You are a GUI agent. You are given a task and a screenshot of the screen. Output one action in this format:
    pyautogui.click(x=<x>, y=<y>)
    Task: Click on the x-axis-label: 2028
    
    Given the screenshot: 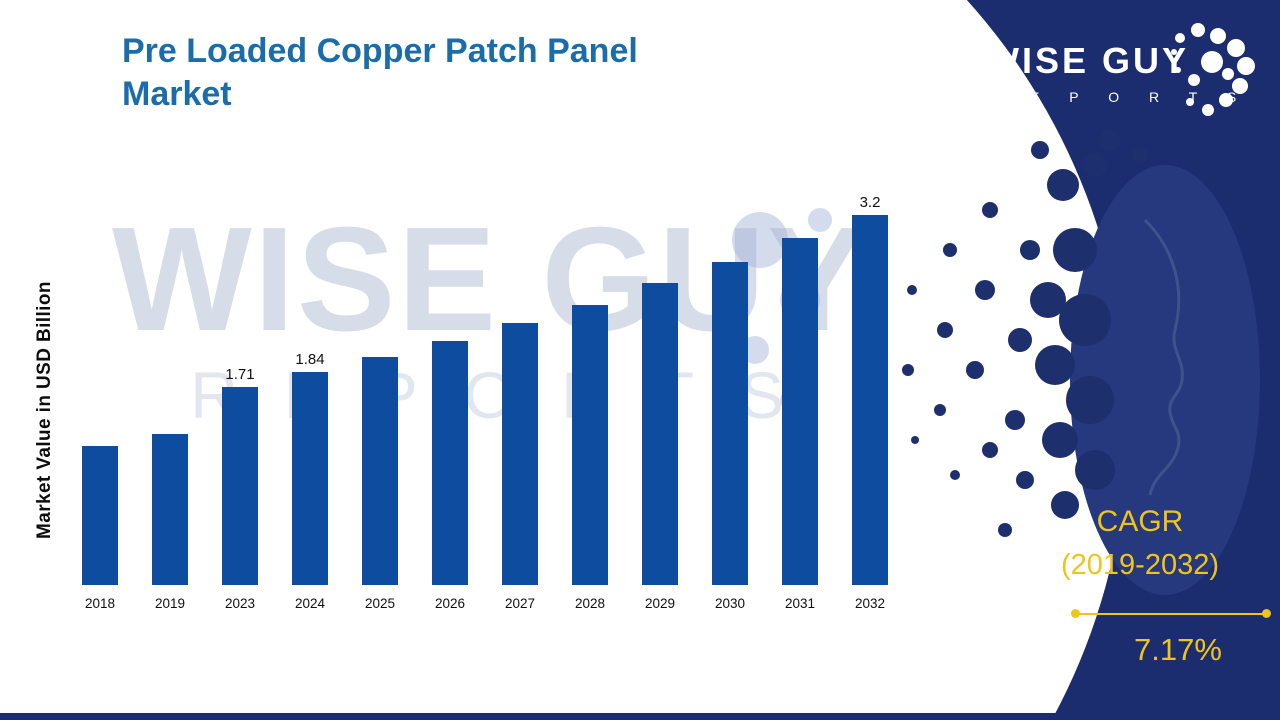 What is the action you would take?
    pyautogui.click(x=590, y=603)
    